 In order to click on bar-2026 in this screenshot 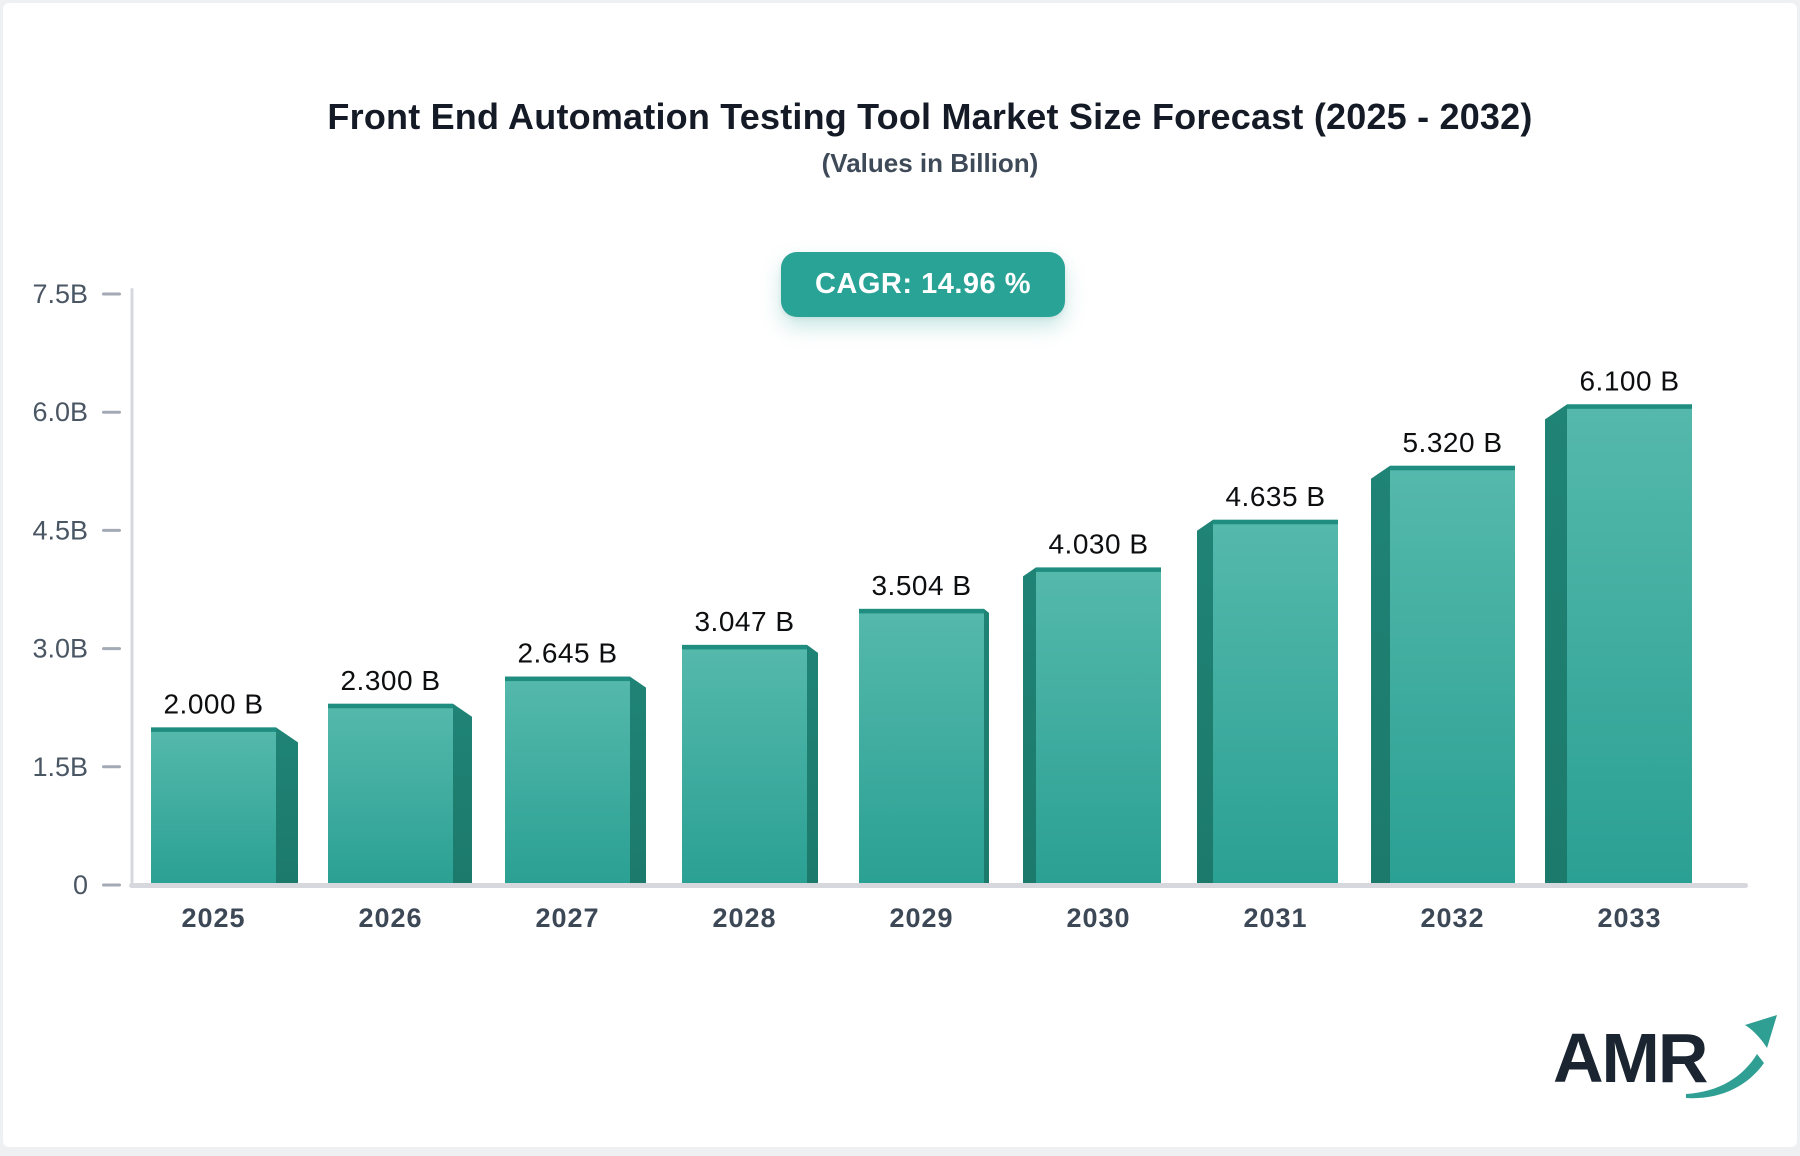, I will do `click(390, 794)`.